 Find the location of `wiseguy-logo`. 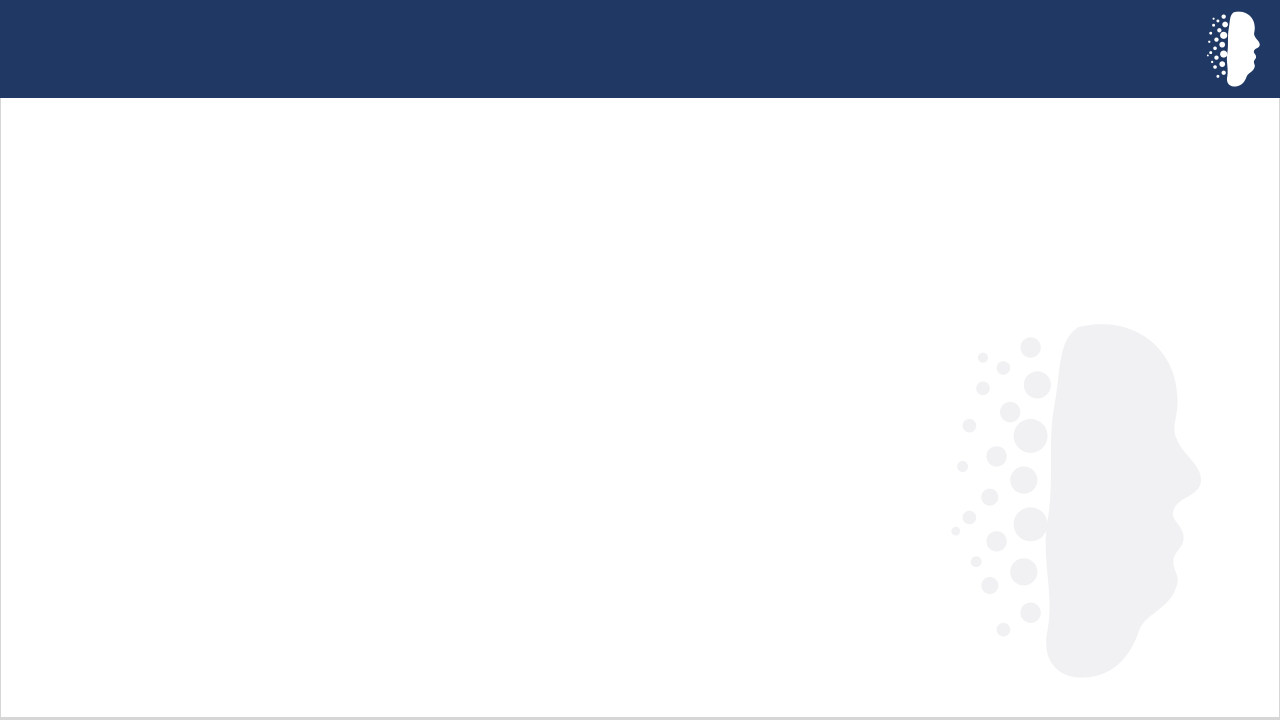

wiseguy-logo is located at coordinates (1227, 49).